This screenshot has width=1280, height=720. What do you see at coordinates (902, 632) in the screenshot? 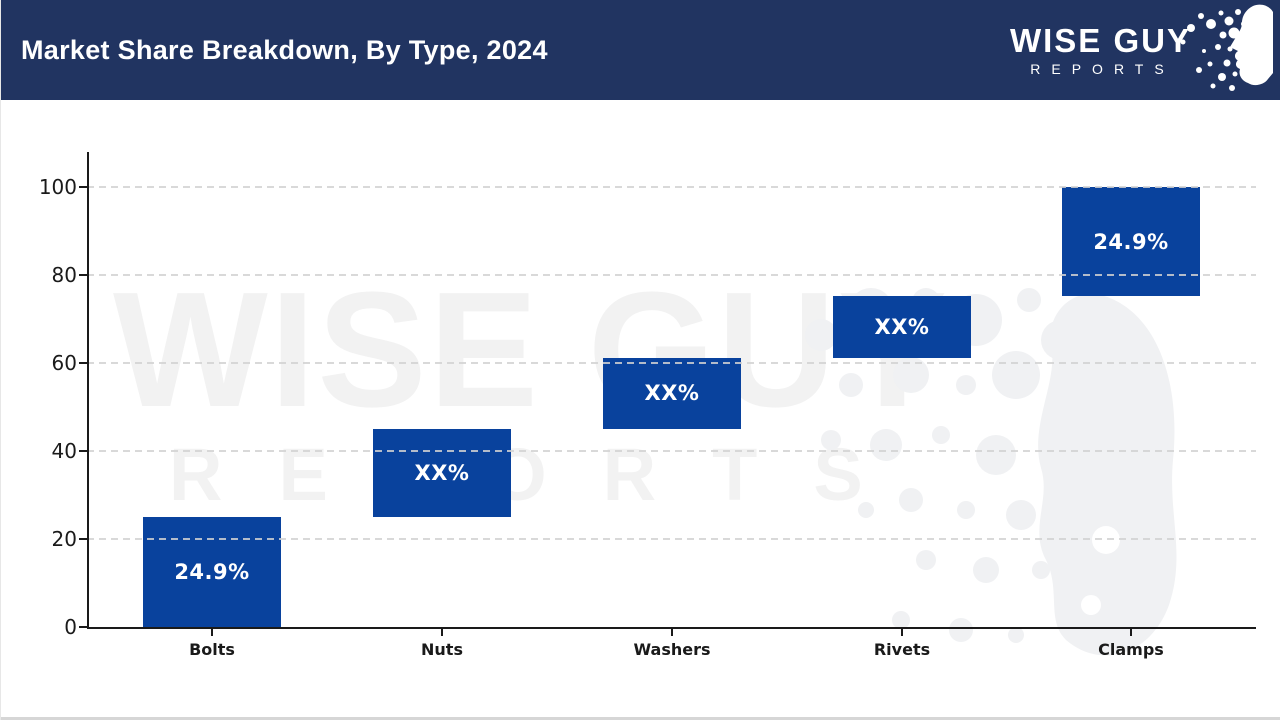
I see `x-tick-mark-rivets` at bounding box center [902, 632].